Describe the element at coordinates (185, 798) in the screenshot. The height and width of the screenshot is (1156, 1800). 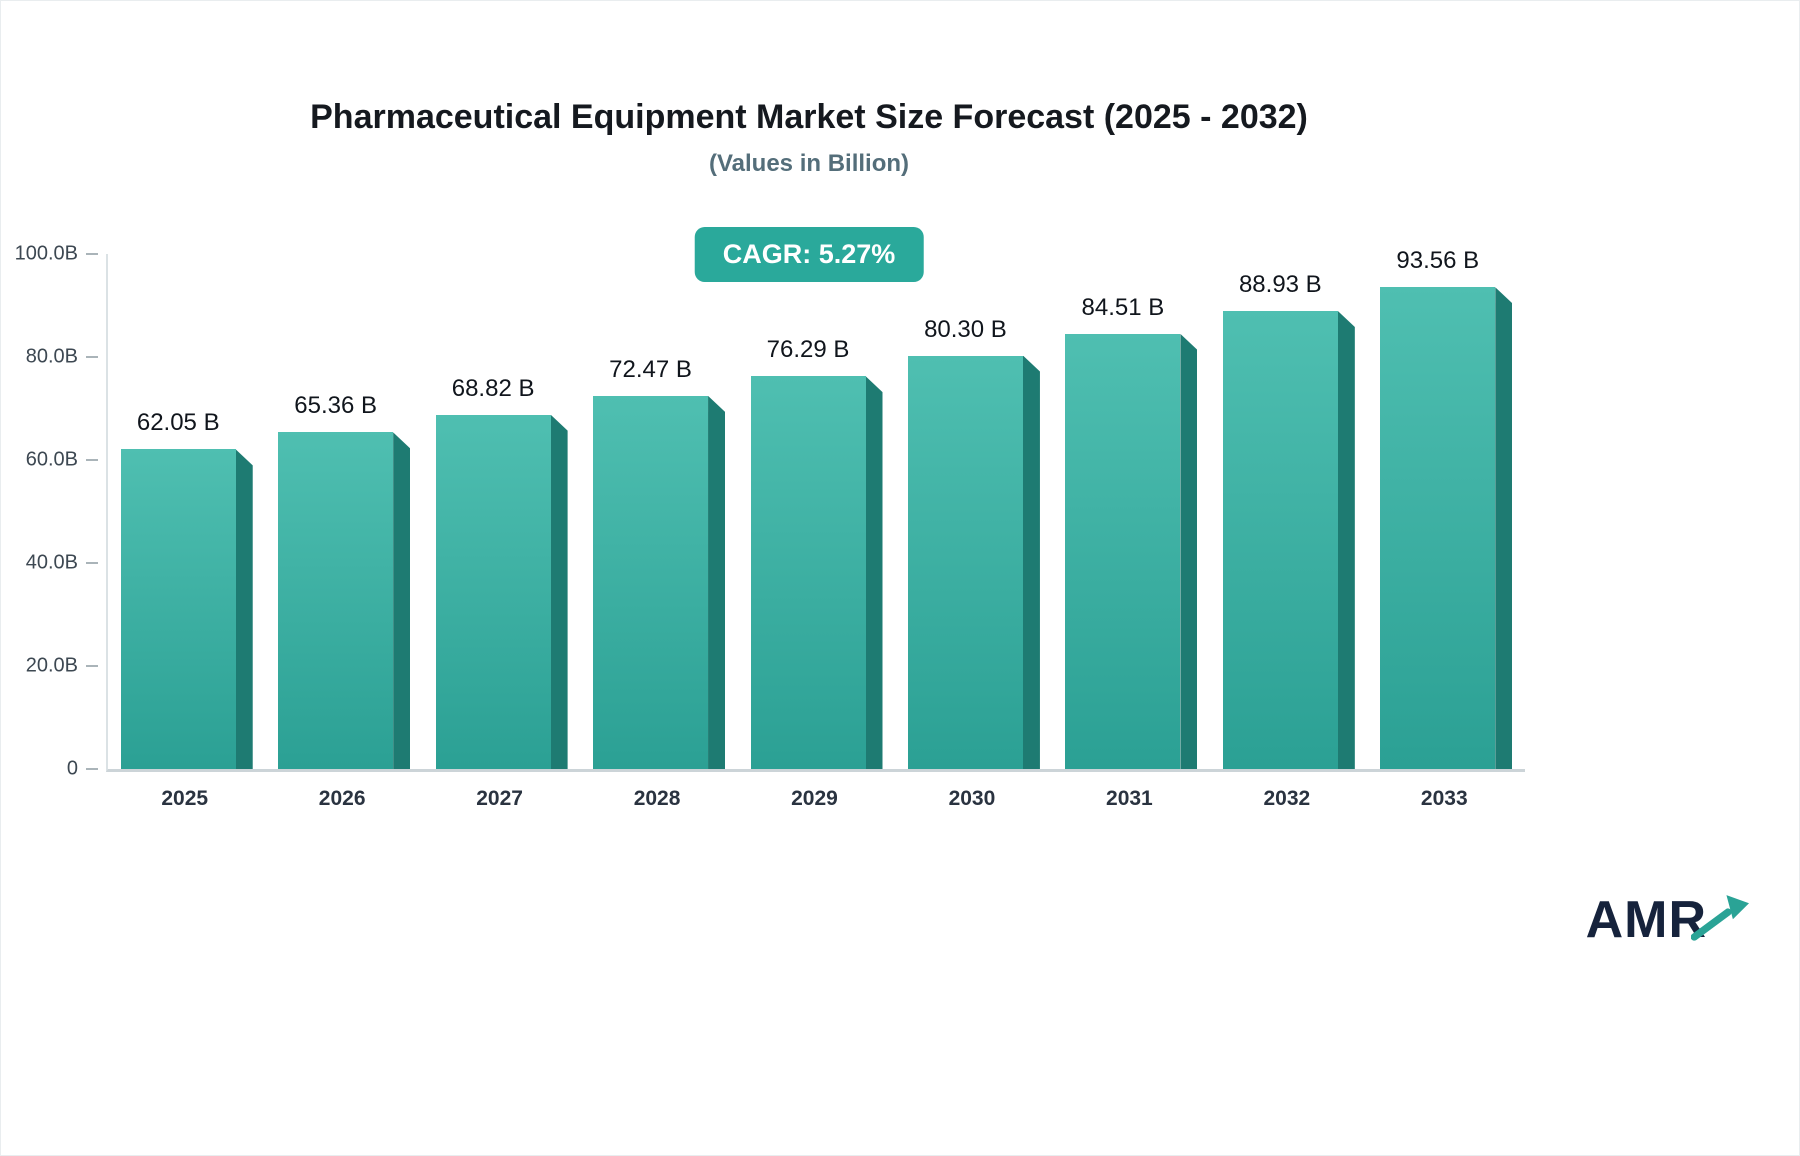
I see `x-tick-label-2025: 2025` at that location.